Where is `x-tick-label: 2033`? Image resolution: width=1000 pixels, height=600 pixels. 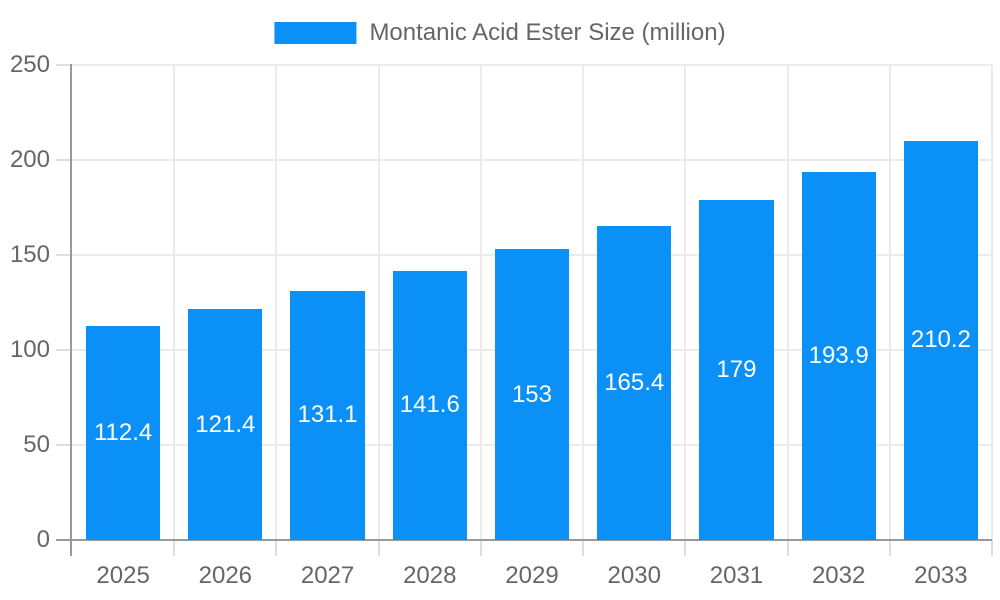 x-tick-label: 2033 is located at coordinates (941, 575).